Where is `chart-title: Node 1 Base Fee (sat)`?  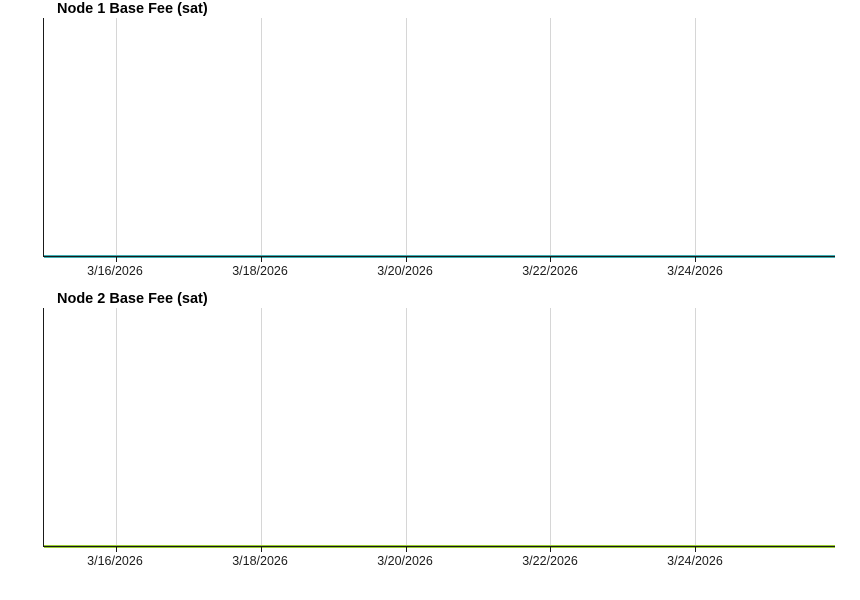 chart-title: Node 1 Base Fee (sat) is located at coordinates (132, 9).